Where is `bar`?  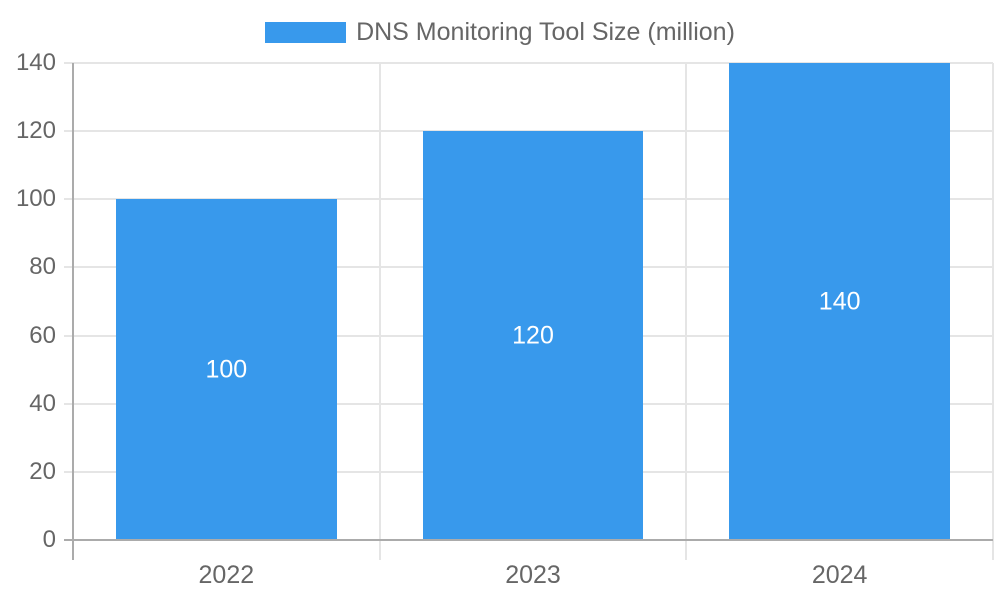 bar is located at coordinates (226, 369).